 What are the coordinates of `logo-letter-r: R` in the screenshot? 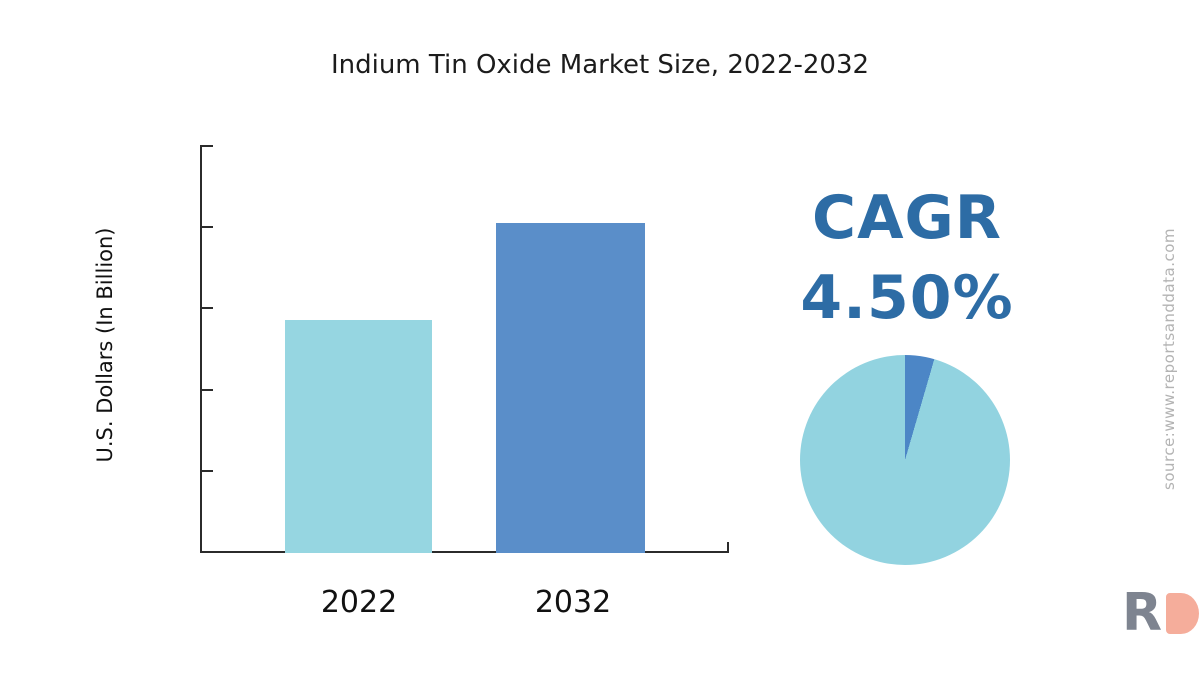 It's located at (1142, 613).